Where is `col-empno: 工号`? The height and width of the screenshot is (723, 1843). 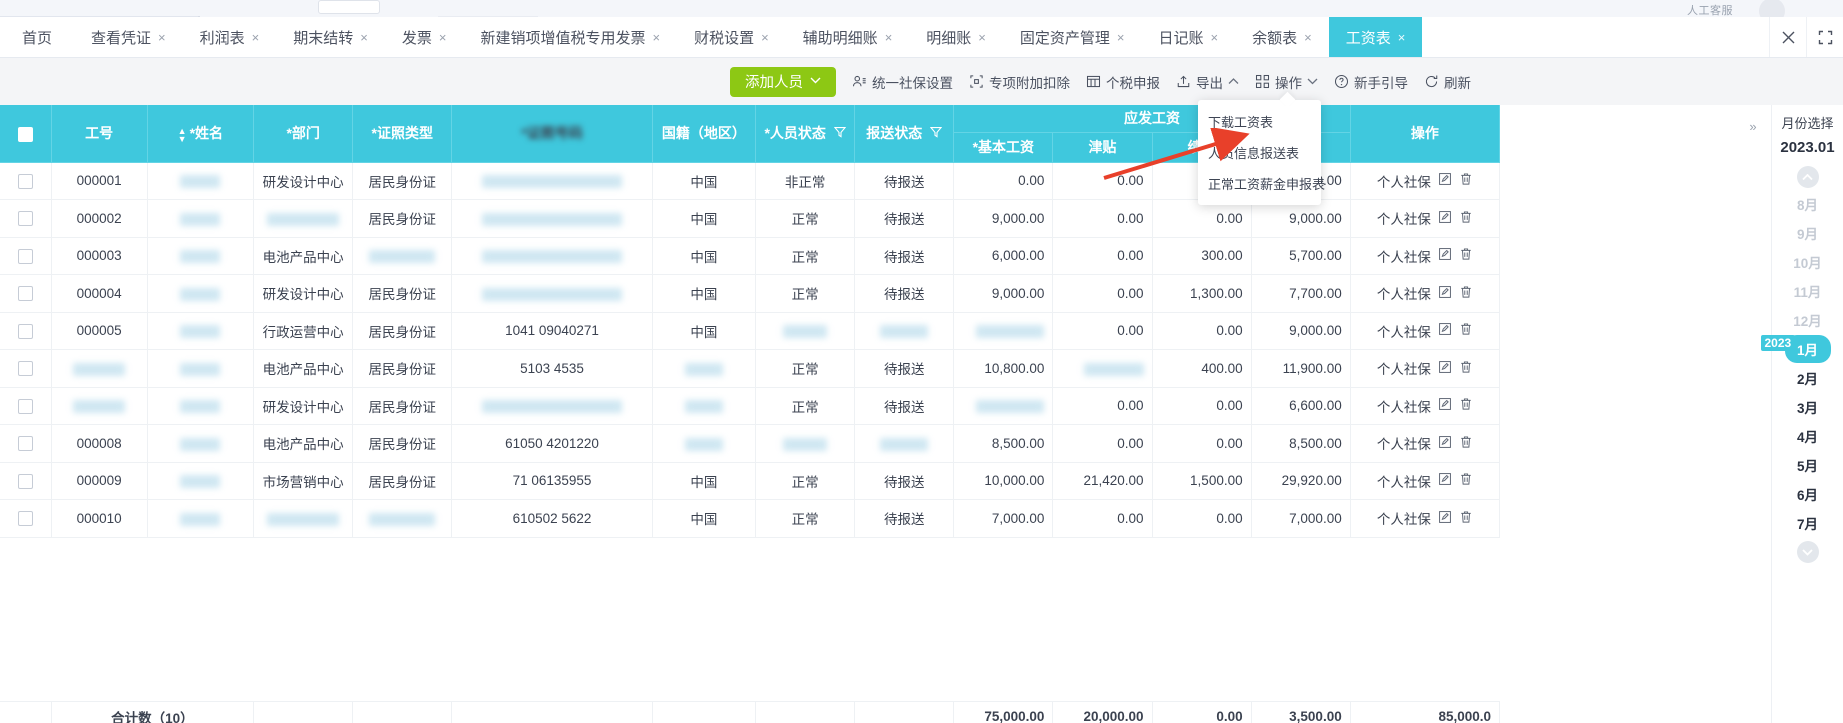 col-empno: 工号 is located at coordinates (99, 134).